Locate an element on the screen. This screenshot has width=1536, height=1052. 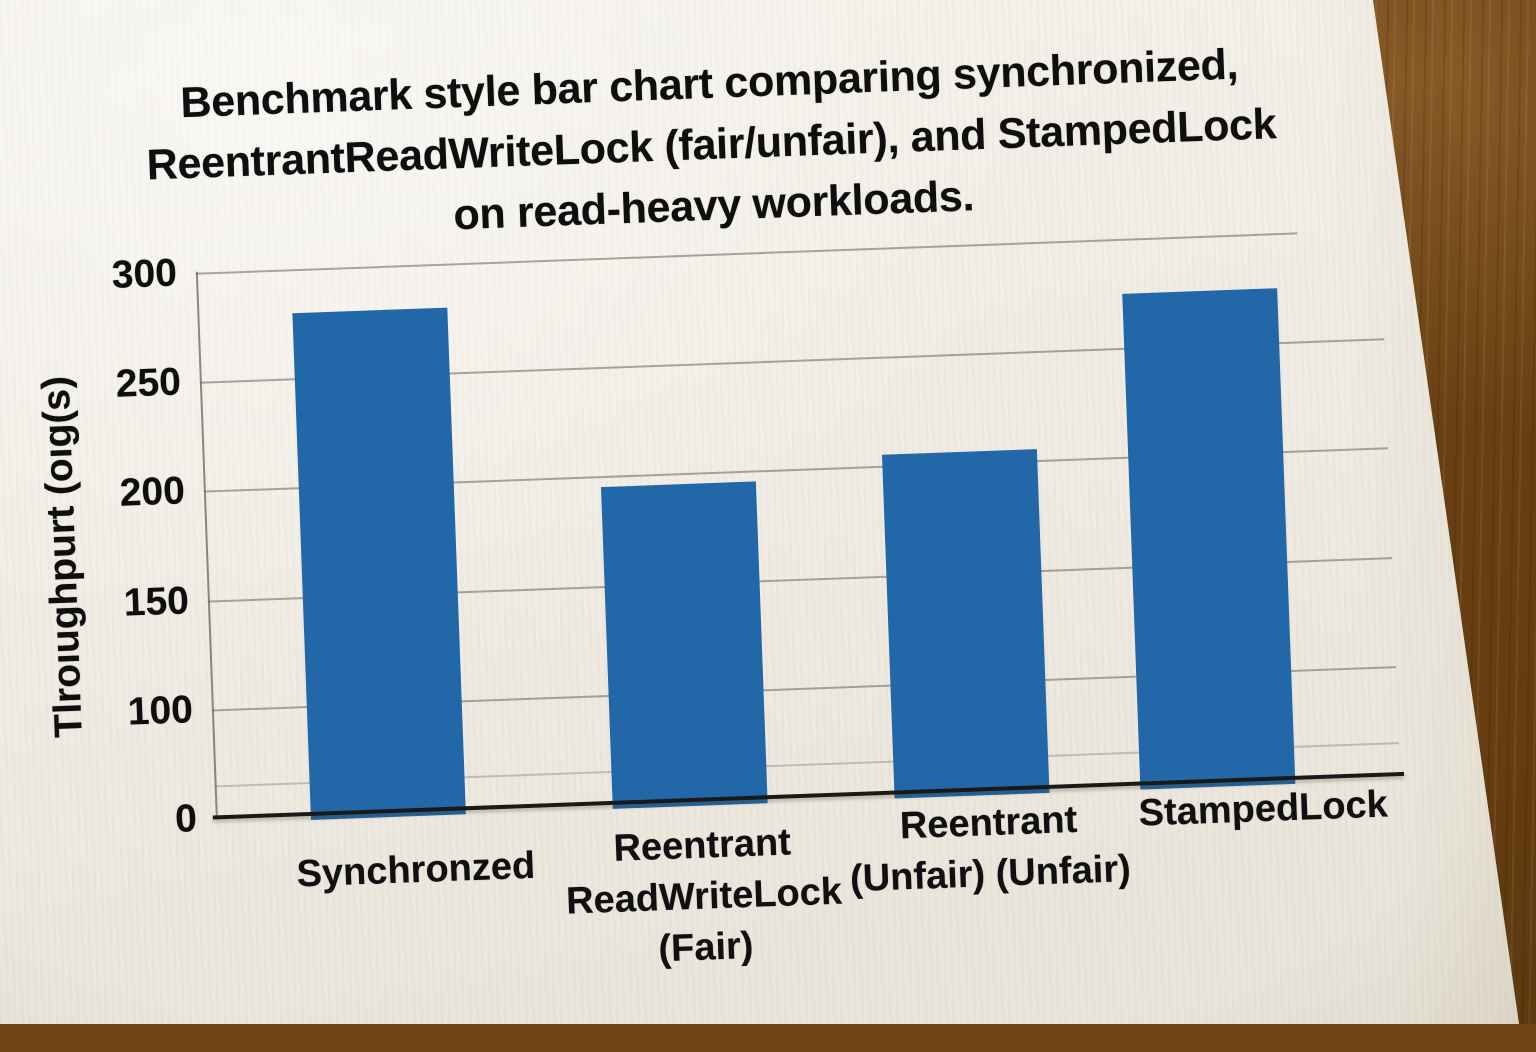
y-tick-label: 0 is located at coordinates (186, 819).